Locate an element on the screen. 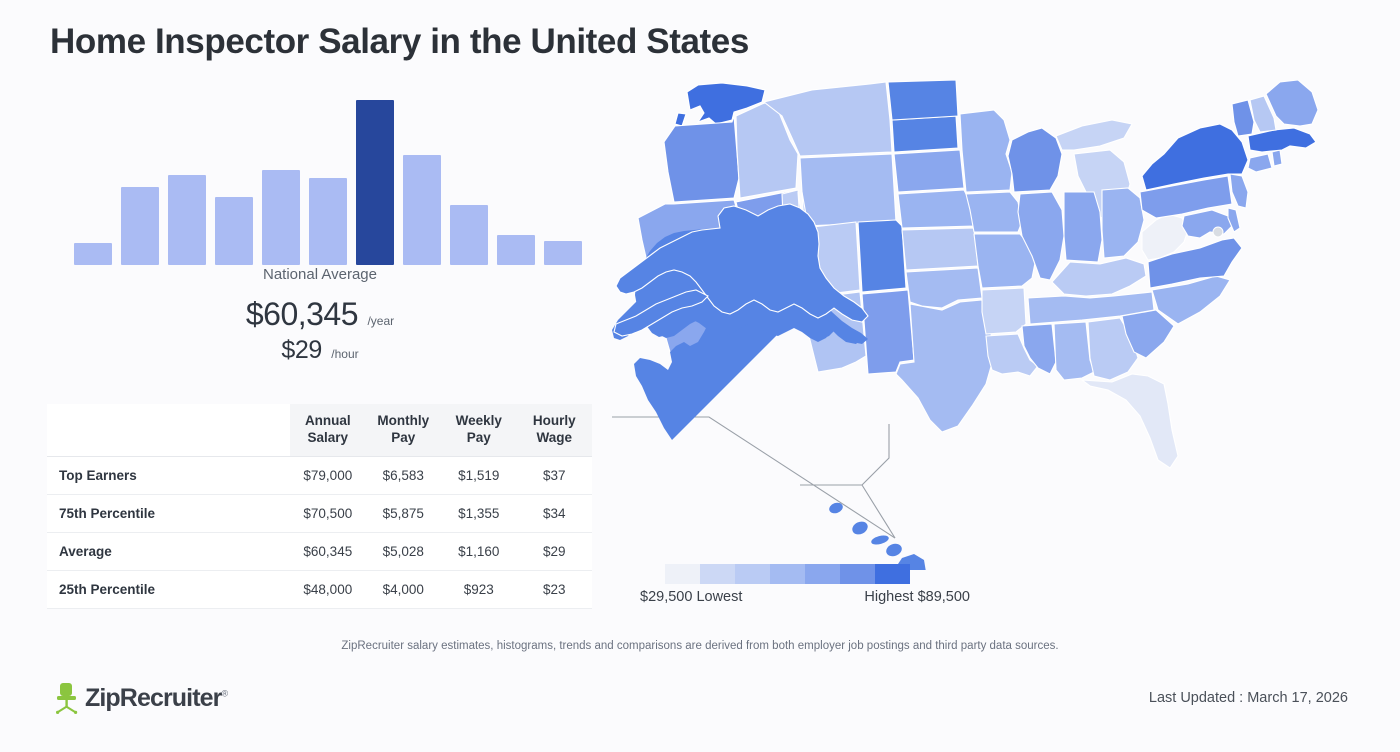  state-VT is located at coordinates (1243, 118).